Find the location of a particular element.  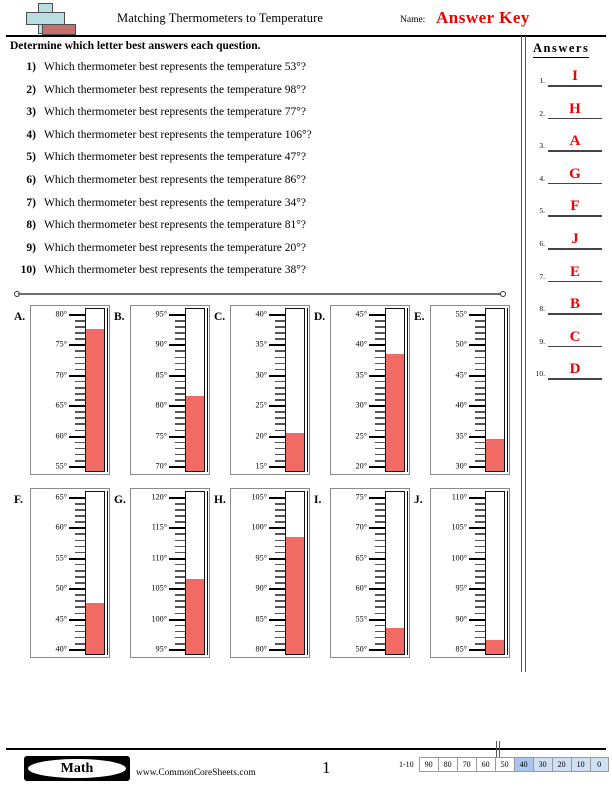

score-scale-cell: 0 is located at coordinates (599, 764).